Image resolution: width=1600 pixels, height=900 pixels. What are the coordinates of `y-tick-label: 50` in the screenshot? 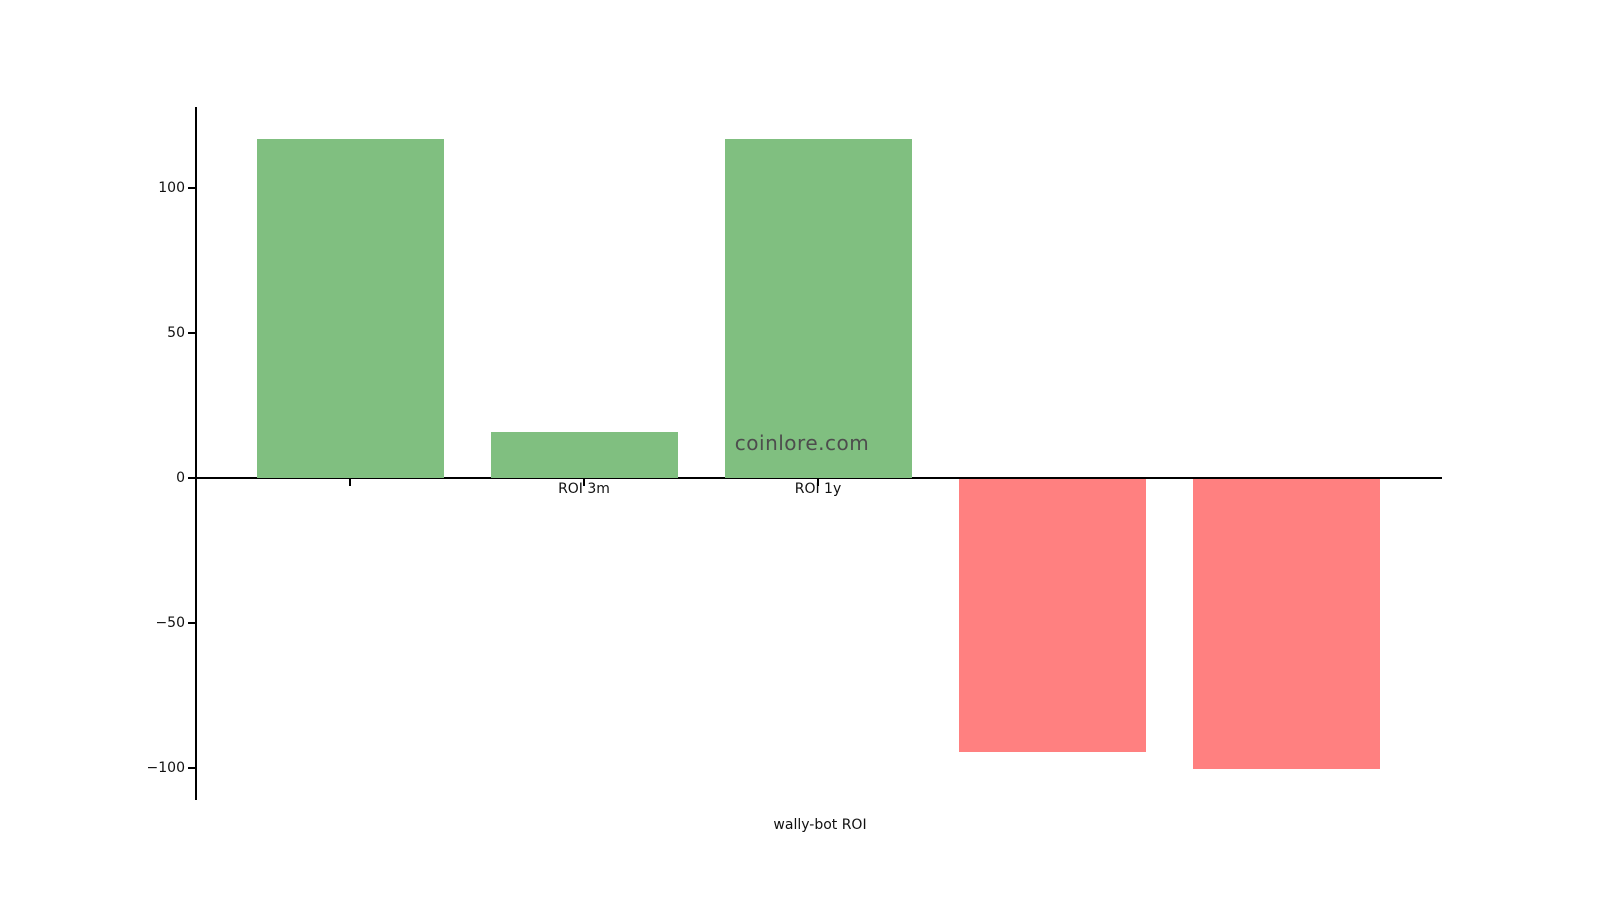 It's located at (176, 333).